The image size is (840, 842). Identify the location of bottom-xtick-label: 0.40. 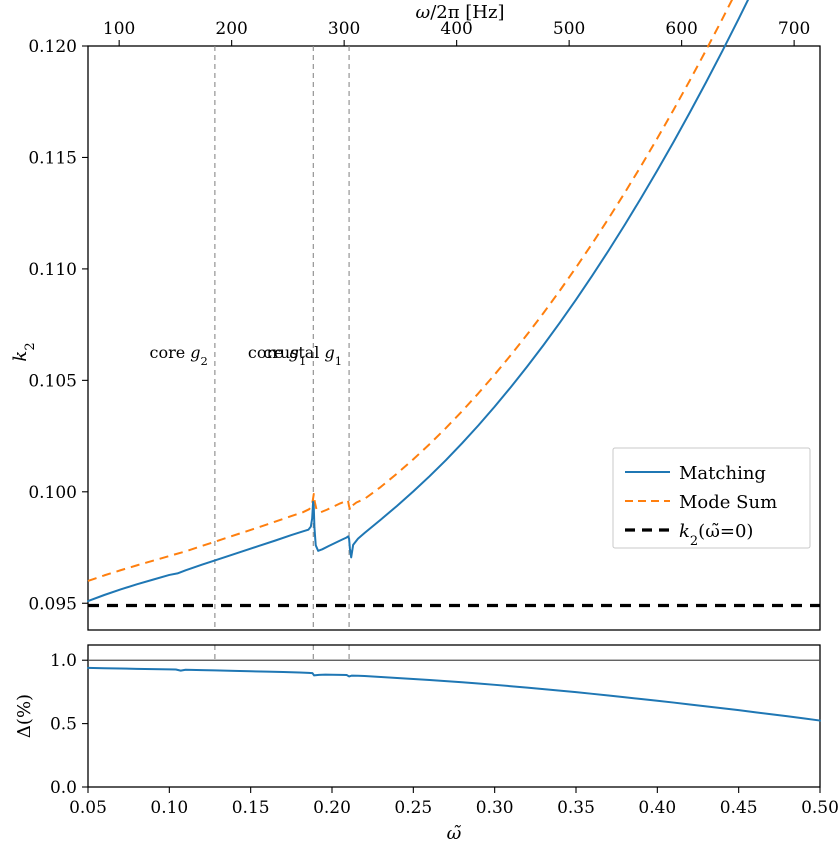
(657, 808).